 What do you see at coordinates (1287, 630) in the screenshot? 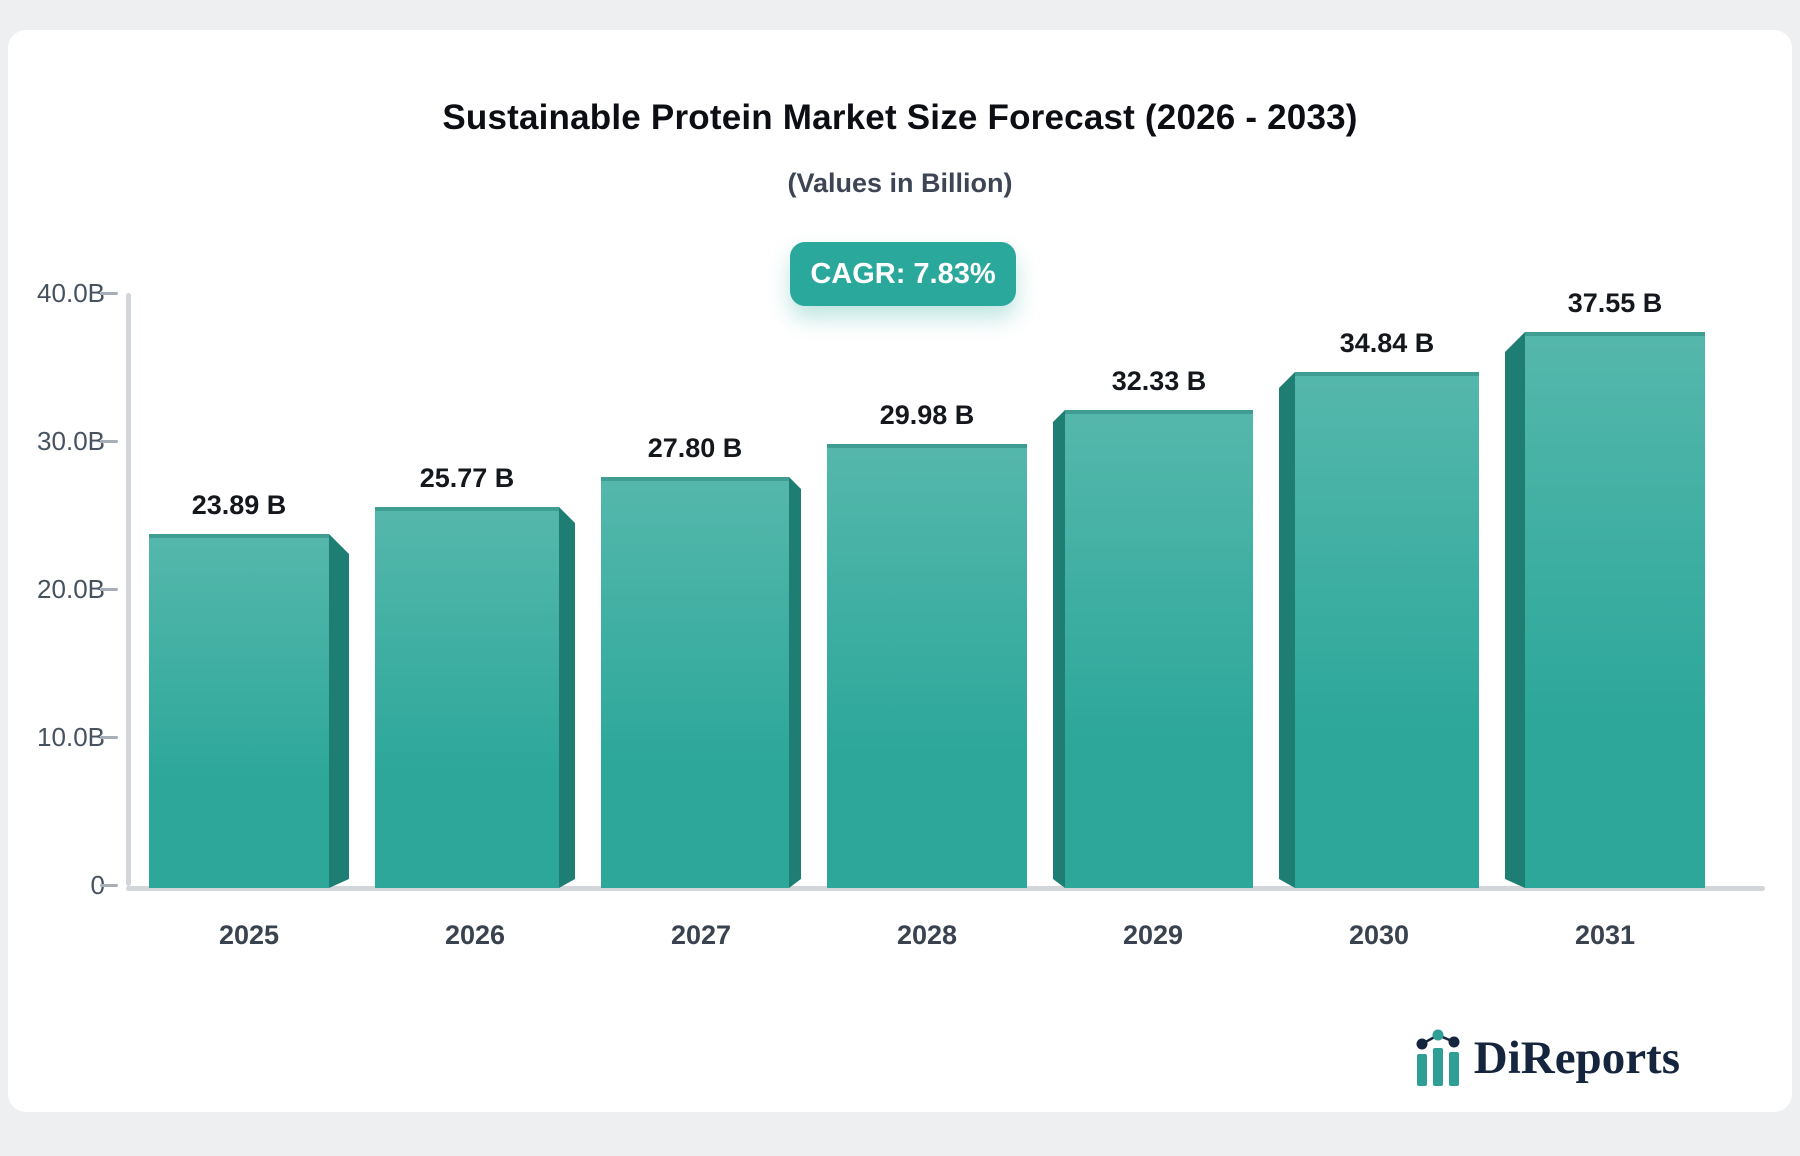
I see `bar-side-face-2030` at bounding box center [1287, 630].